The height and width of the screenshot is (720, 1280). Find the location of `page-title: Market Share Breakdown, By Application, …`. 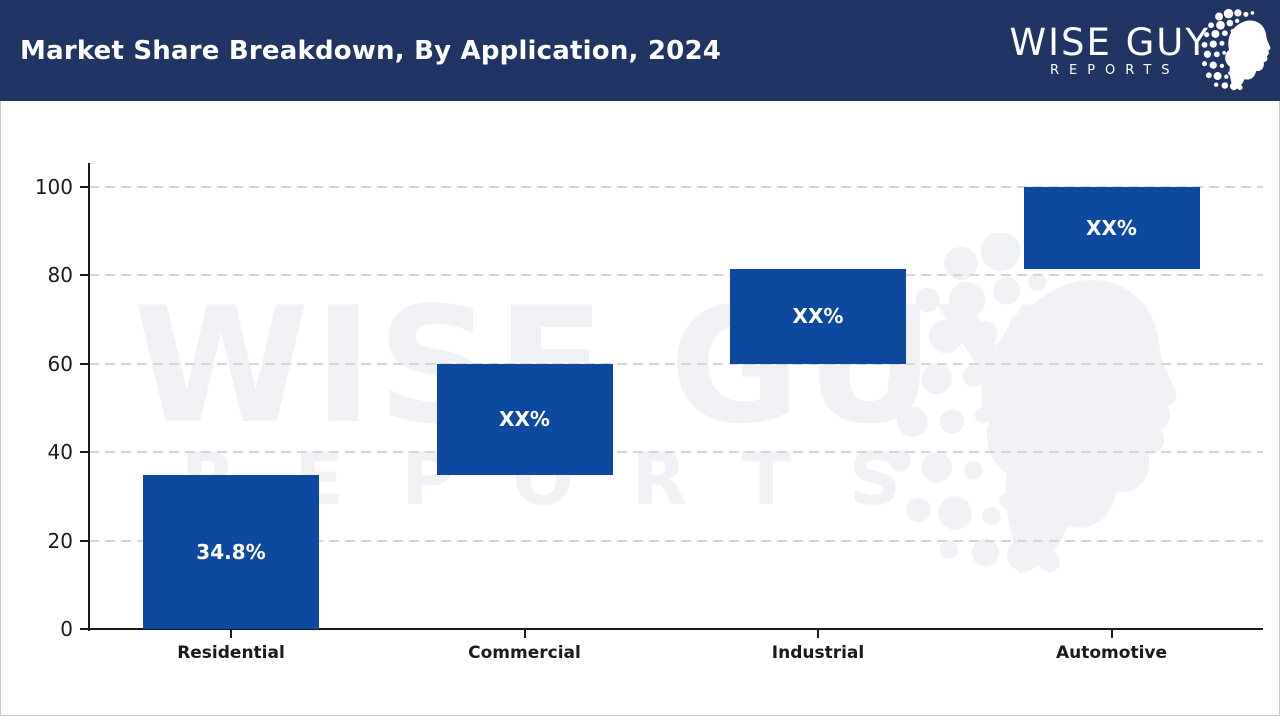

page-title: Market Share Breakdown, By Application, … is located at coordinates (371, 50).